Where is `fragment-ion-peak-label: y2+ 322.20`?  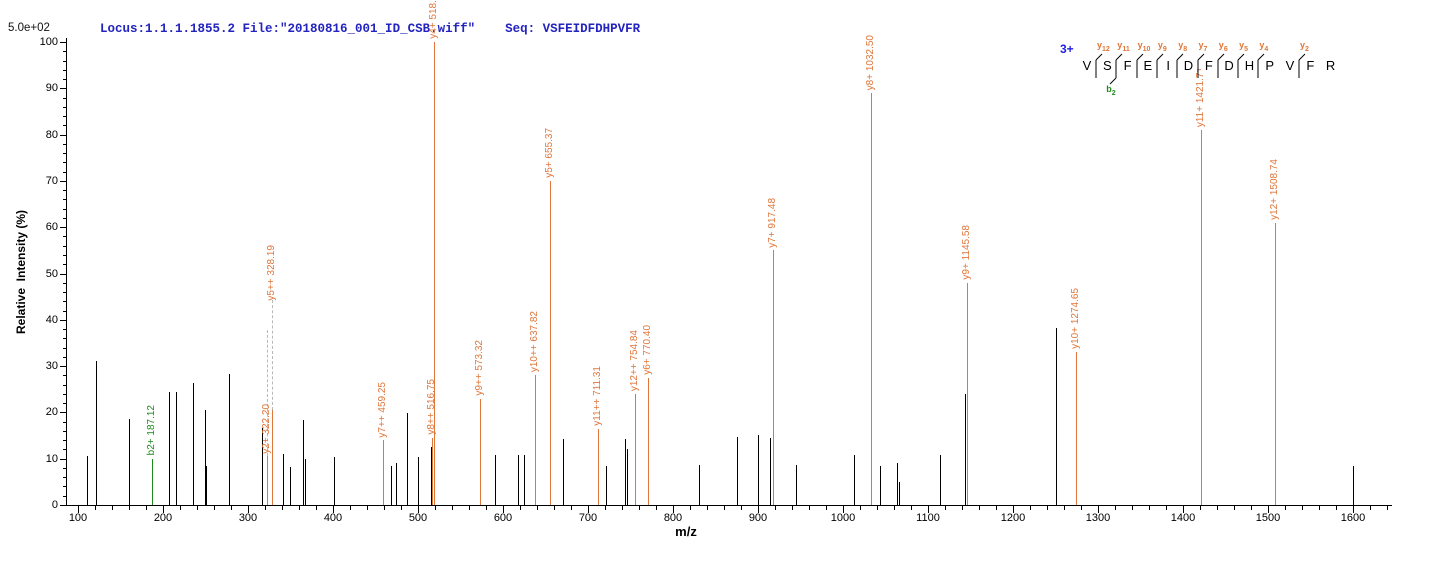 fragment-ion-peak-label: y2+ 322.20 is located at coordinates (266, 428).